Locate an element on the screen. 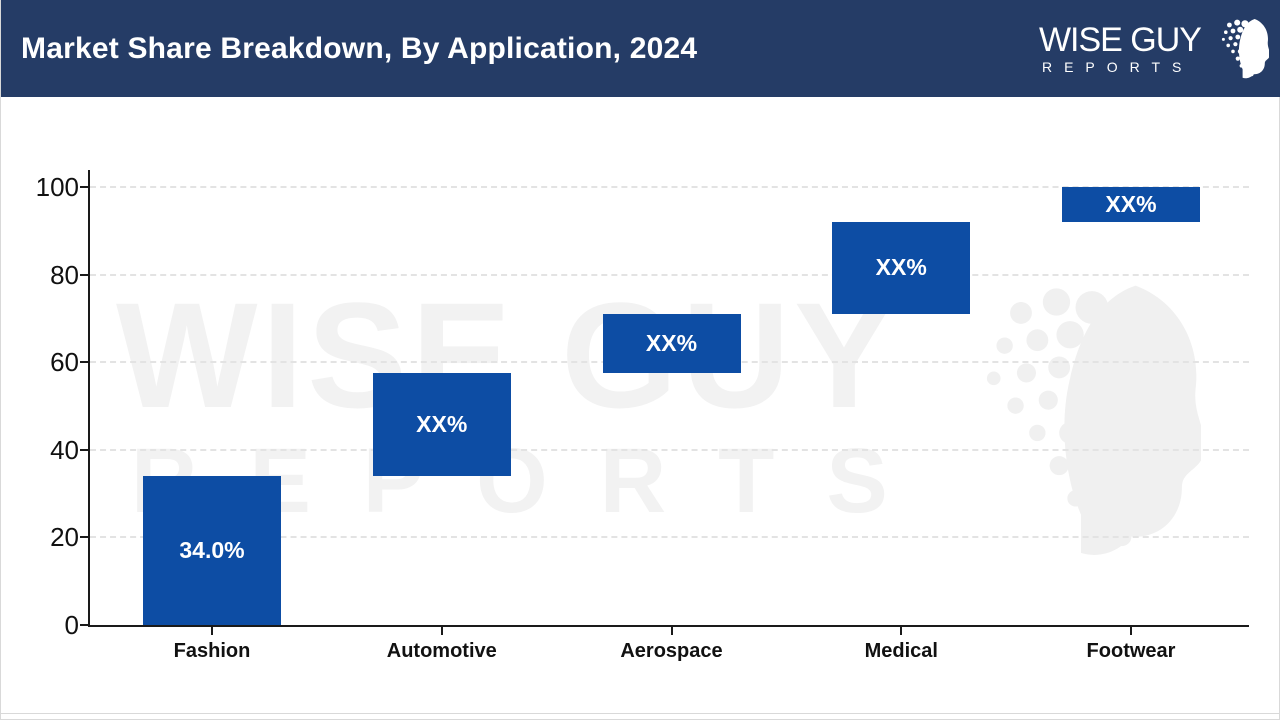 The height and width of the screenshot is (720, 1280). logo-reports-text: REPORTS is located at coordinates (1117, 67).